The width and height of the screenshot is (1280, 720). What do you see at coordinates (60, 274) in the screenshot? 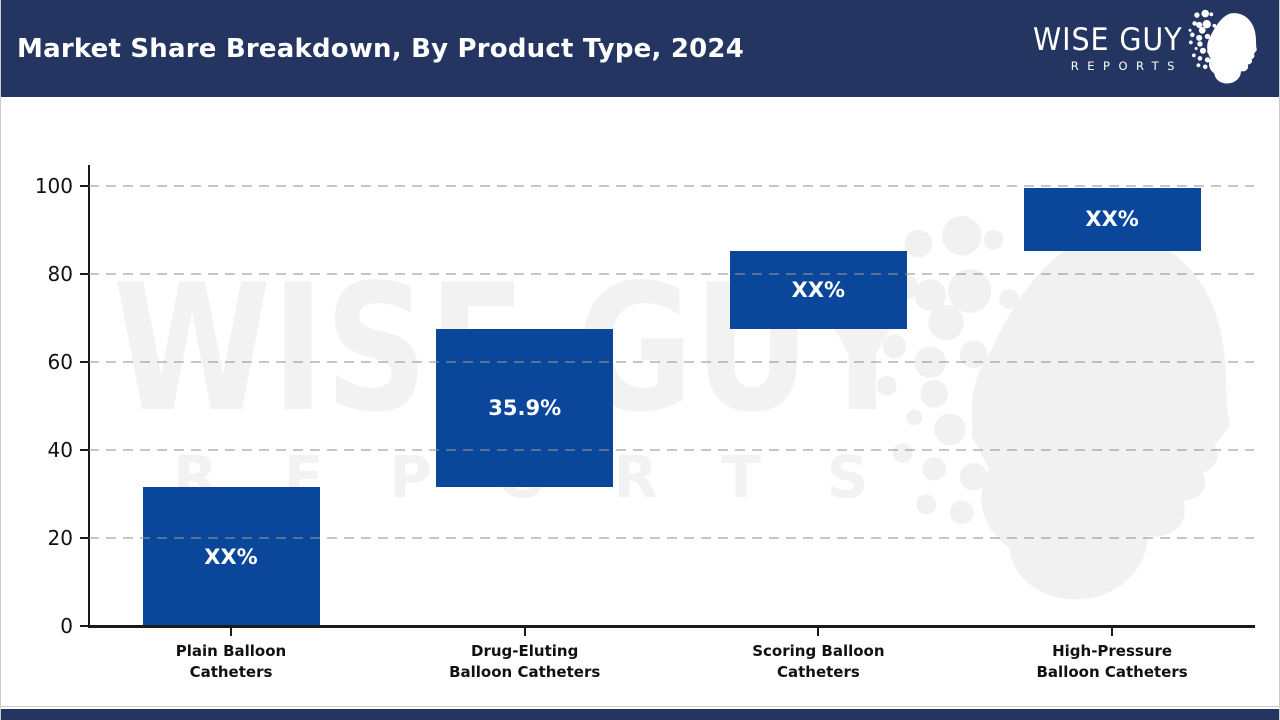
I see `y-tick-label: 80` at bounding box center [60, 274].